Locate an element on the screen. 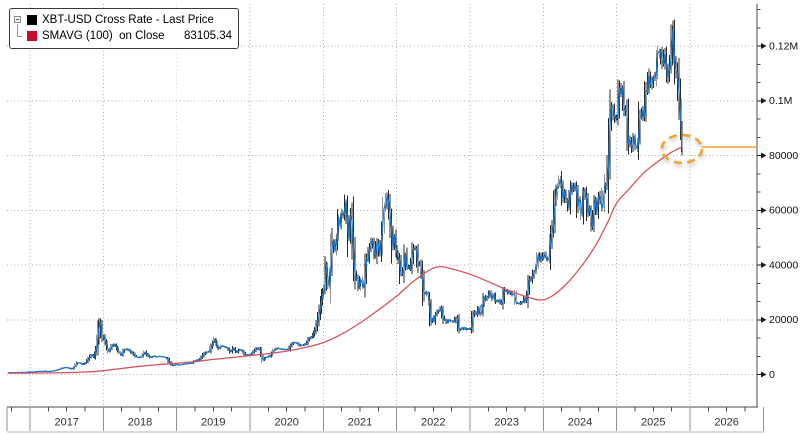  year-label: 2025 is located at coordinates (653, 423).